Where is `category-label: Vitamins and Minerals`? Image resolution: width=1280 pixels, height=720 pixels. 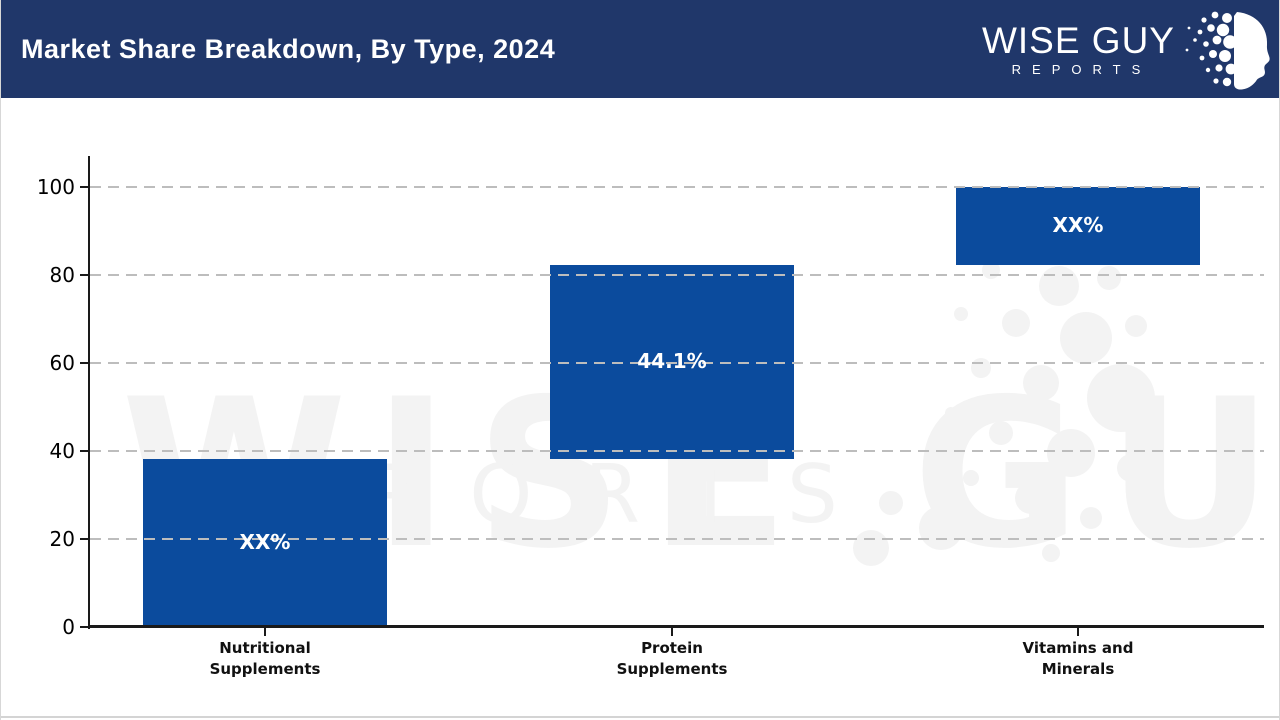
category-label: Vitamins and Minerals is located at coordinates (1078, 659).